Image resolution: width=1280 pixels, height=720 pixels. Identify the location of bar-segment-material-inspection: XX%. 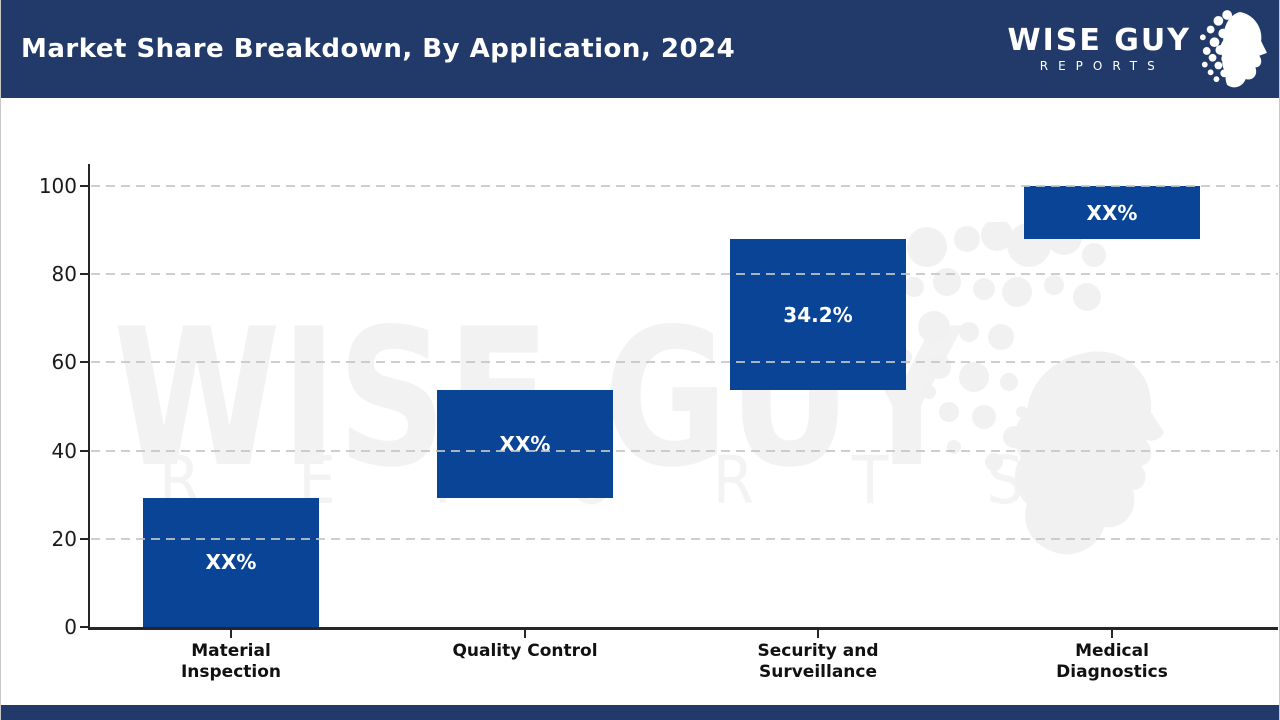
(231, 562).